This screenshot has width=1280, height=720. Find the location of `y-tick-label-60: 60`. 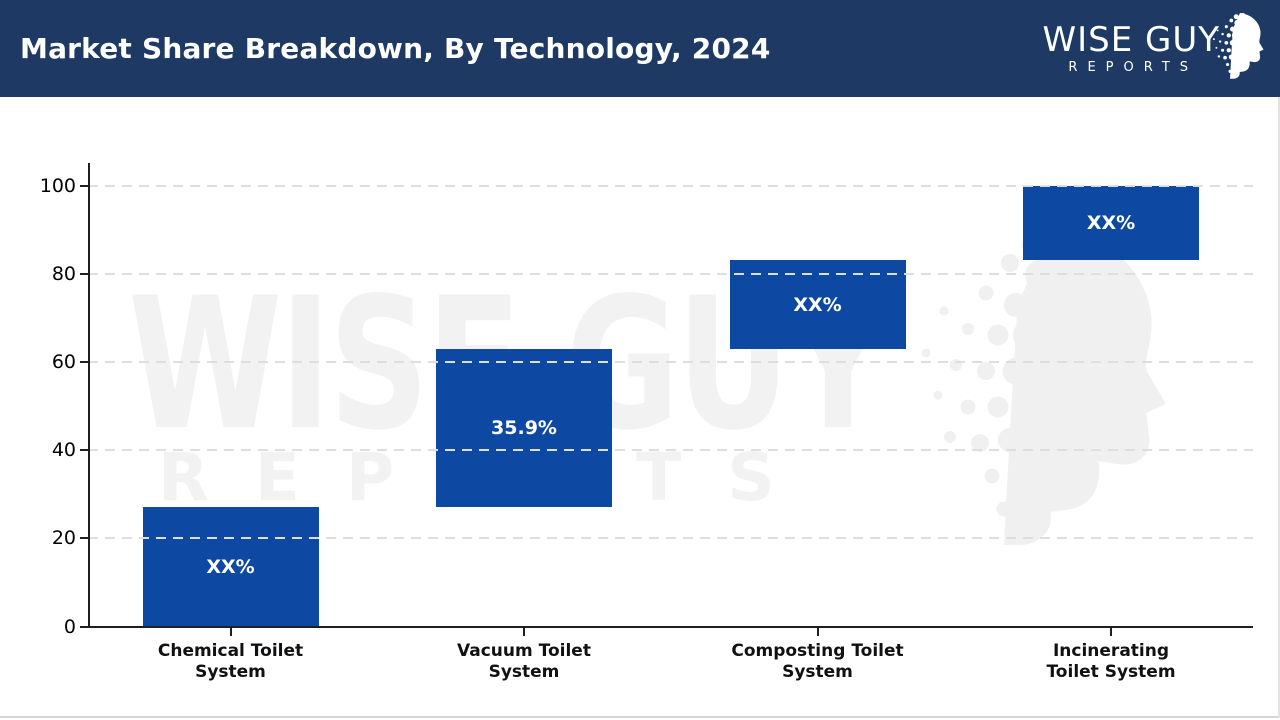

y-tick-label-60: 60 is located at coordinates (63, 361).